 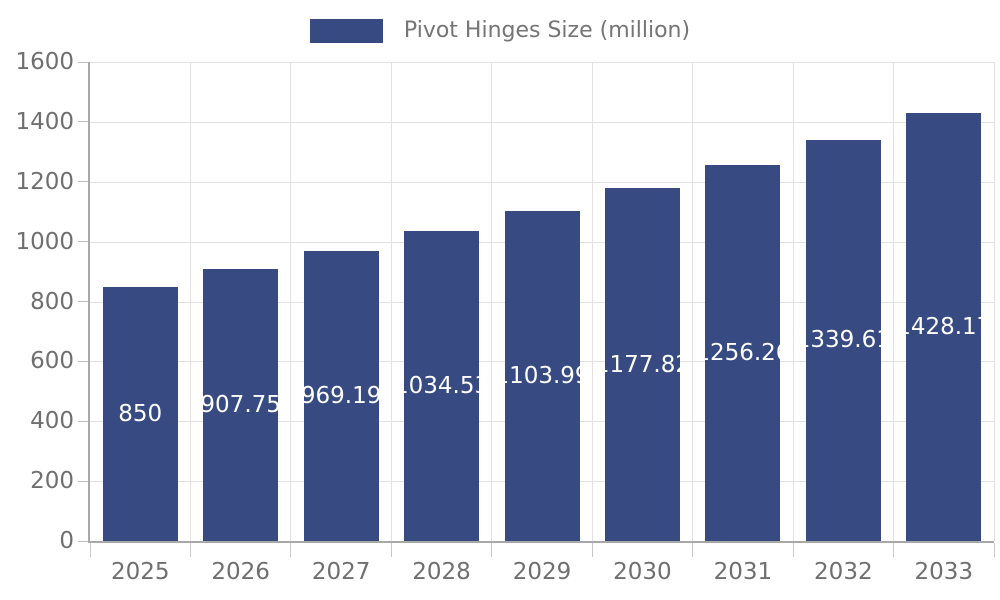 What do you see at coordinates (346, 31) in the screenshot?
I see `legend-swatch` at bounding box center [346, 31].